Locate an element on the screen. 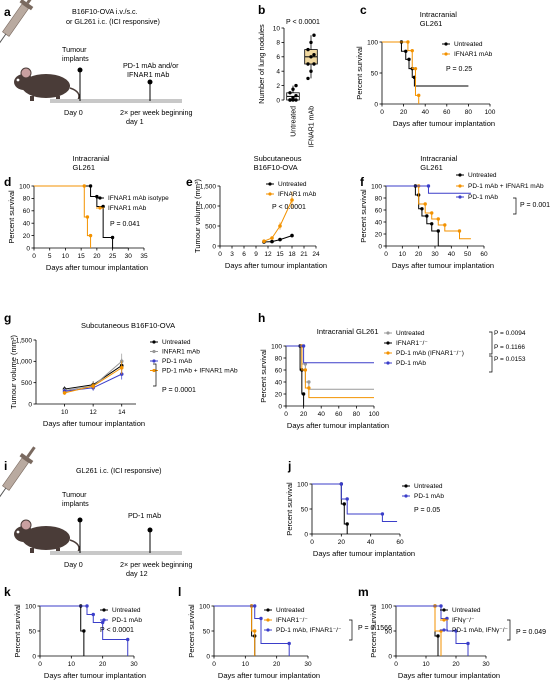  y-tick-label: 80 is located at coordinates (379, 198).